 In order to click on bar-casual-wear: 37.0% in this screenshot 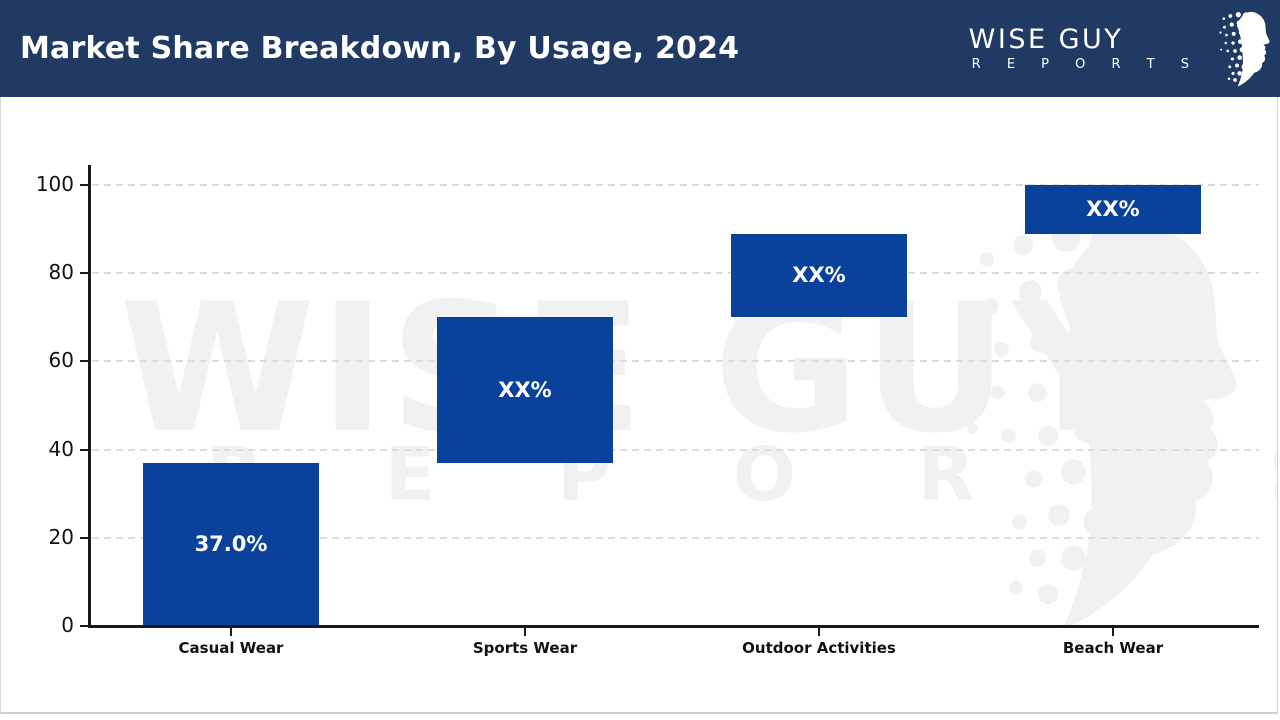, I will do `click(231, 544)`.